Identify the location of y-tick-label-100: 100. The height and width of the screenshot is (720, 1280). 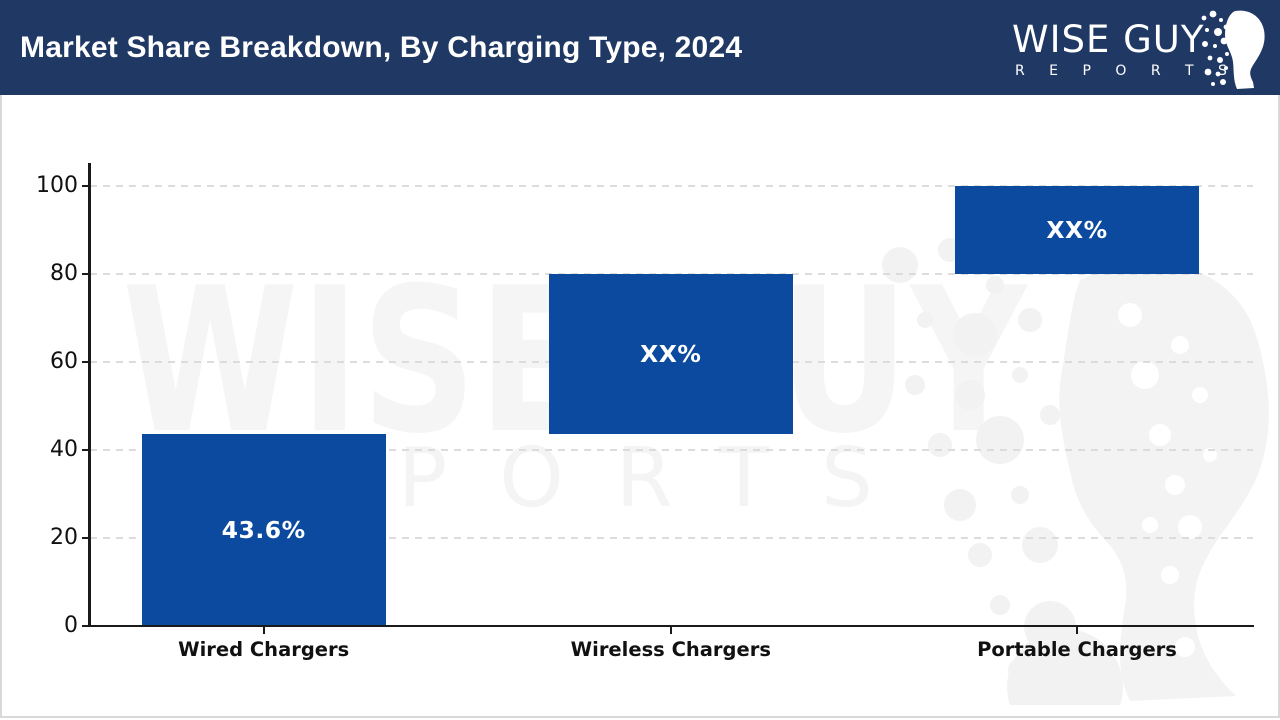
(57, 185).